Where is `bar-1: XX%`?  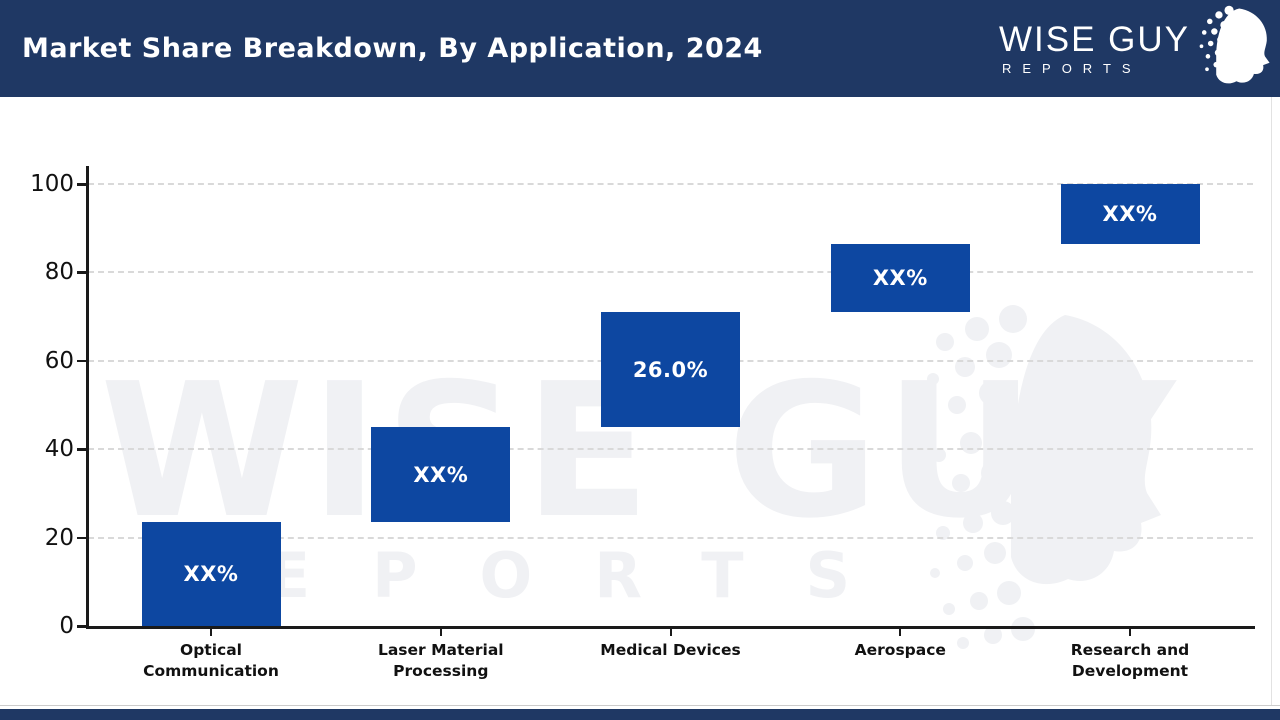 bar-1: XX% is located at coordinates (211, 574).